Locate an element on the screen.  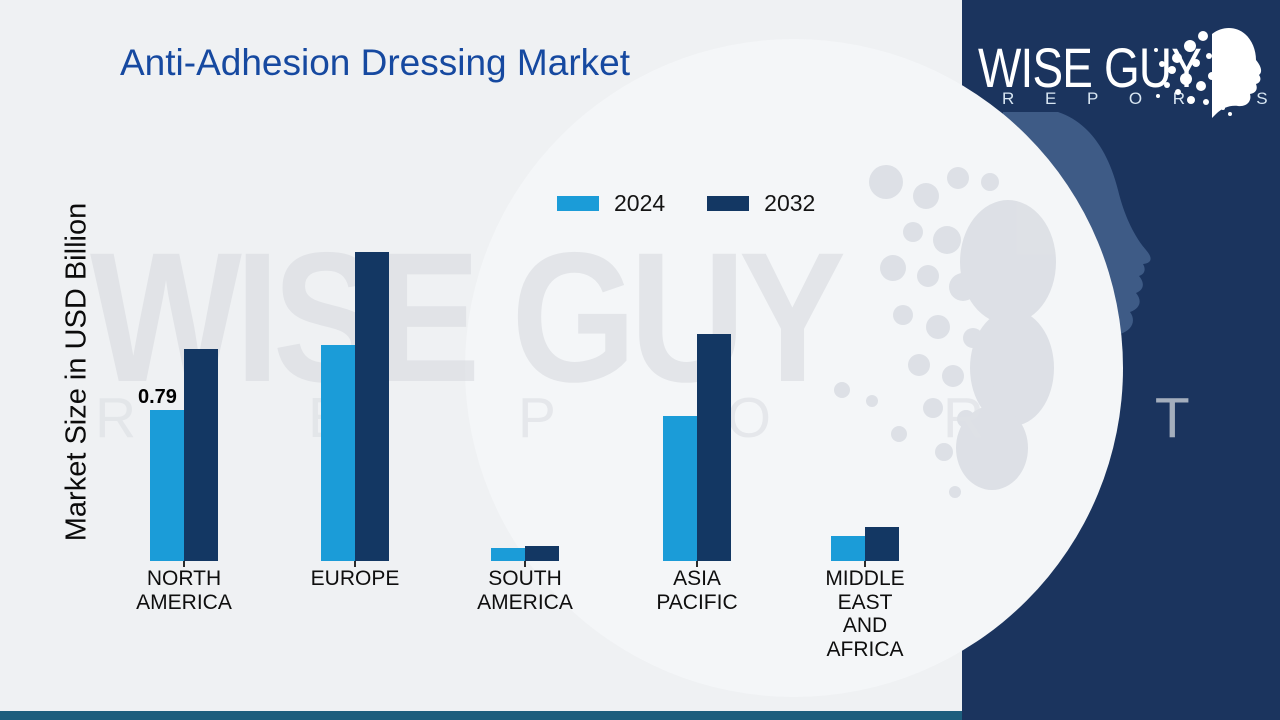
bar-2024-group1 is located at coordinates (338, 453).